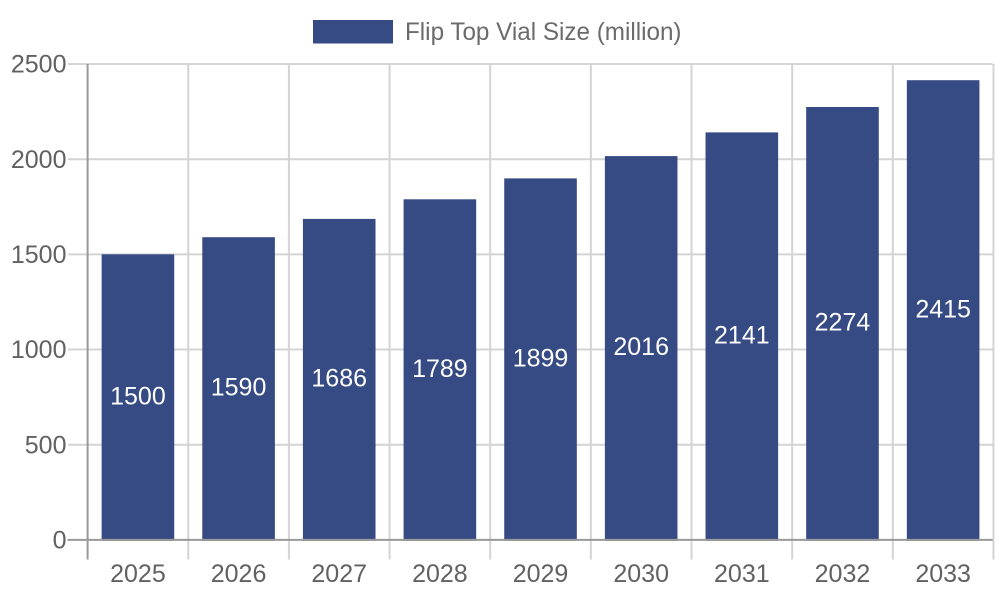 Image resolution: width=1000 pixels, height=600 pixels. What do you see at coordinates (742, 335) in the screenshot?
I see `svg-text: 2141` at bounding box center [742, 335].